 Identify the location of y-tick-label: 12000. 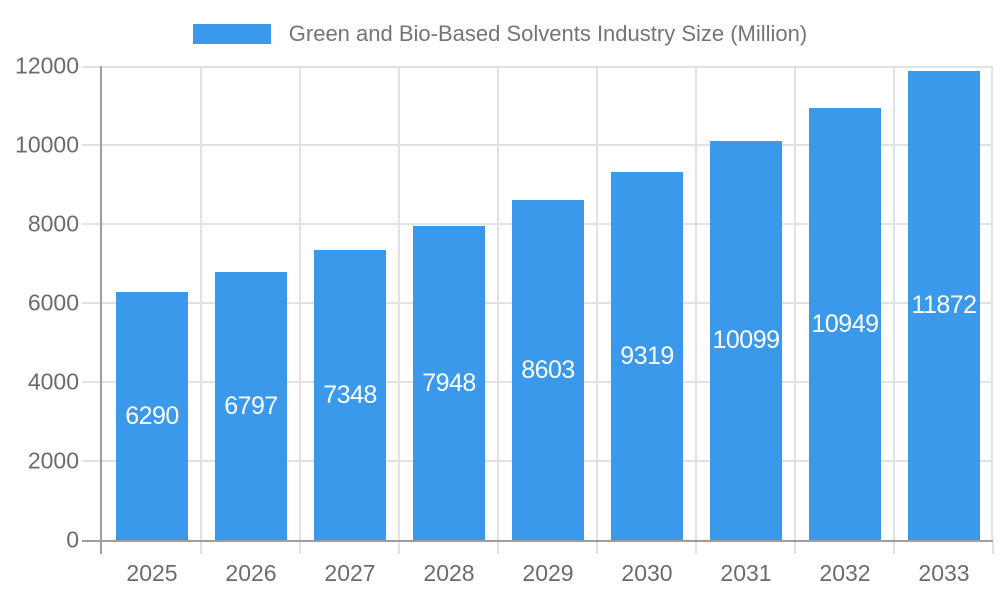
(47, 65).